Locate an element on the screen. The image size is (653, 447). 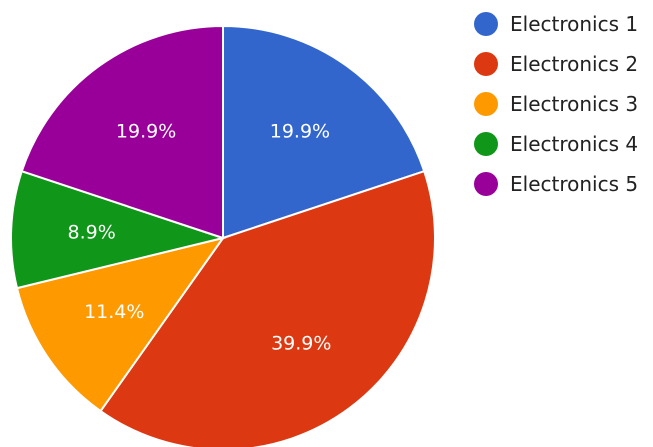
pie-slice-label-4: 8.9% is located at coordinates (92, 233).